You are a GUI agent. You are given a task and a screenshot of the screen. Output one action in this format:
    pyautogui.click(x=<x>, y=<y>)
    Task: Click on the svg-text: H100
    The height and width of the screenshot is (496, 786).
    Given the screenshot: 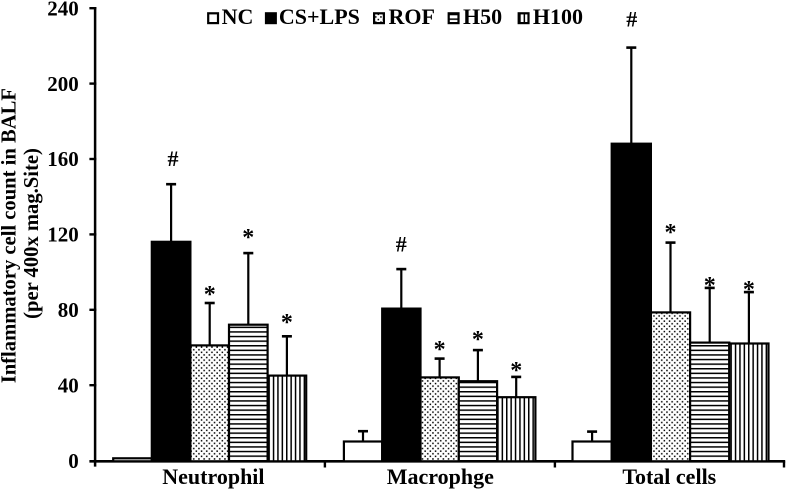 What is the action you would take?
    pyautogui.click(x=558, y=16)
    